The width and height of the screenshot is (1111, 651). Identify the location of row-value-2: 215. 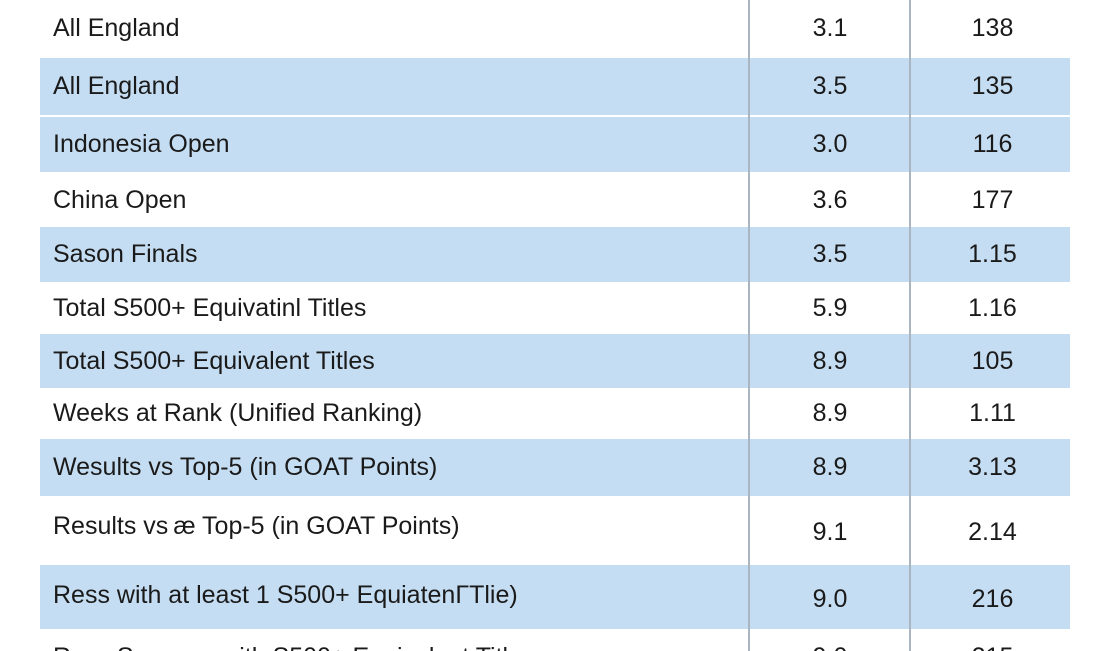
(990, 647).